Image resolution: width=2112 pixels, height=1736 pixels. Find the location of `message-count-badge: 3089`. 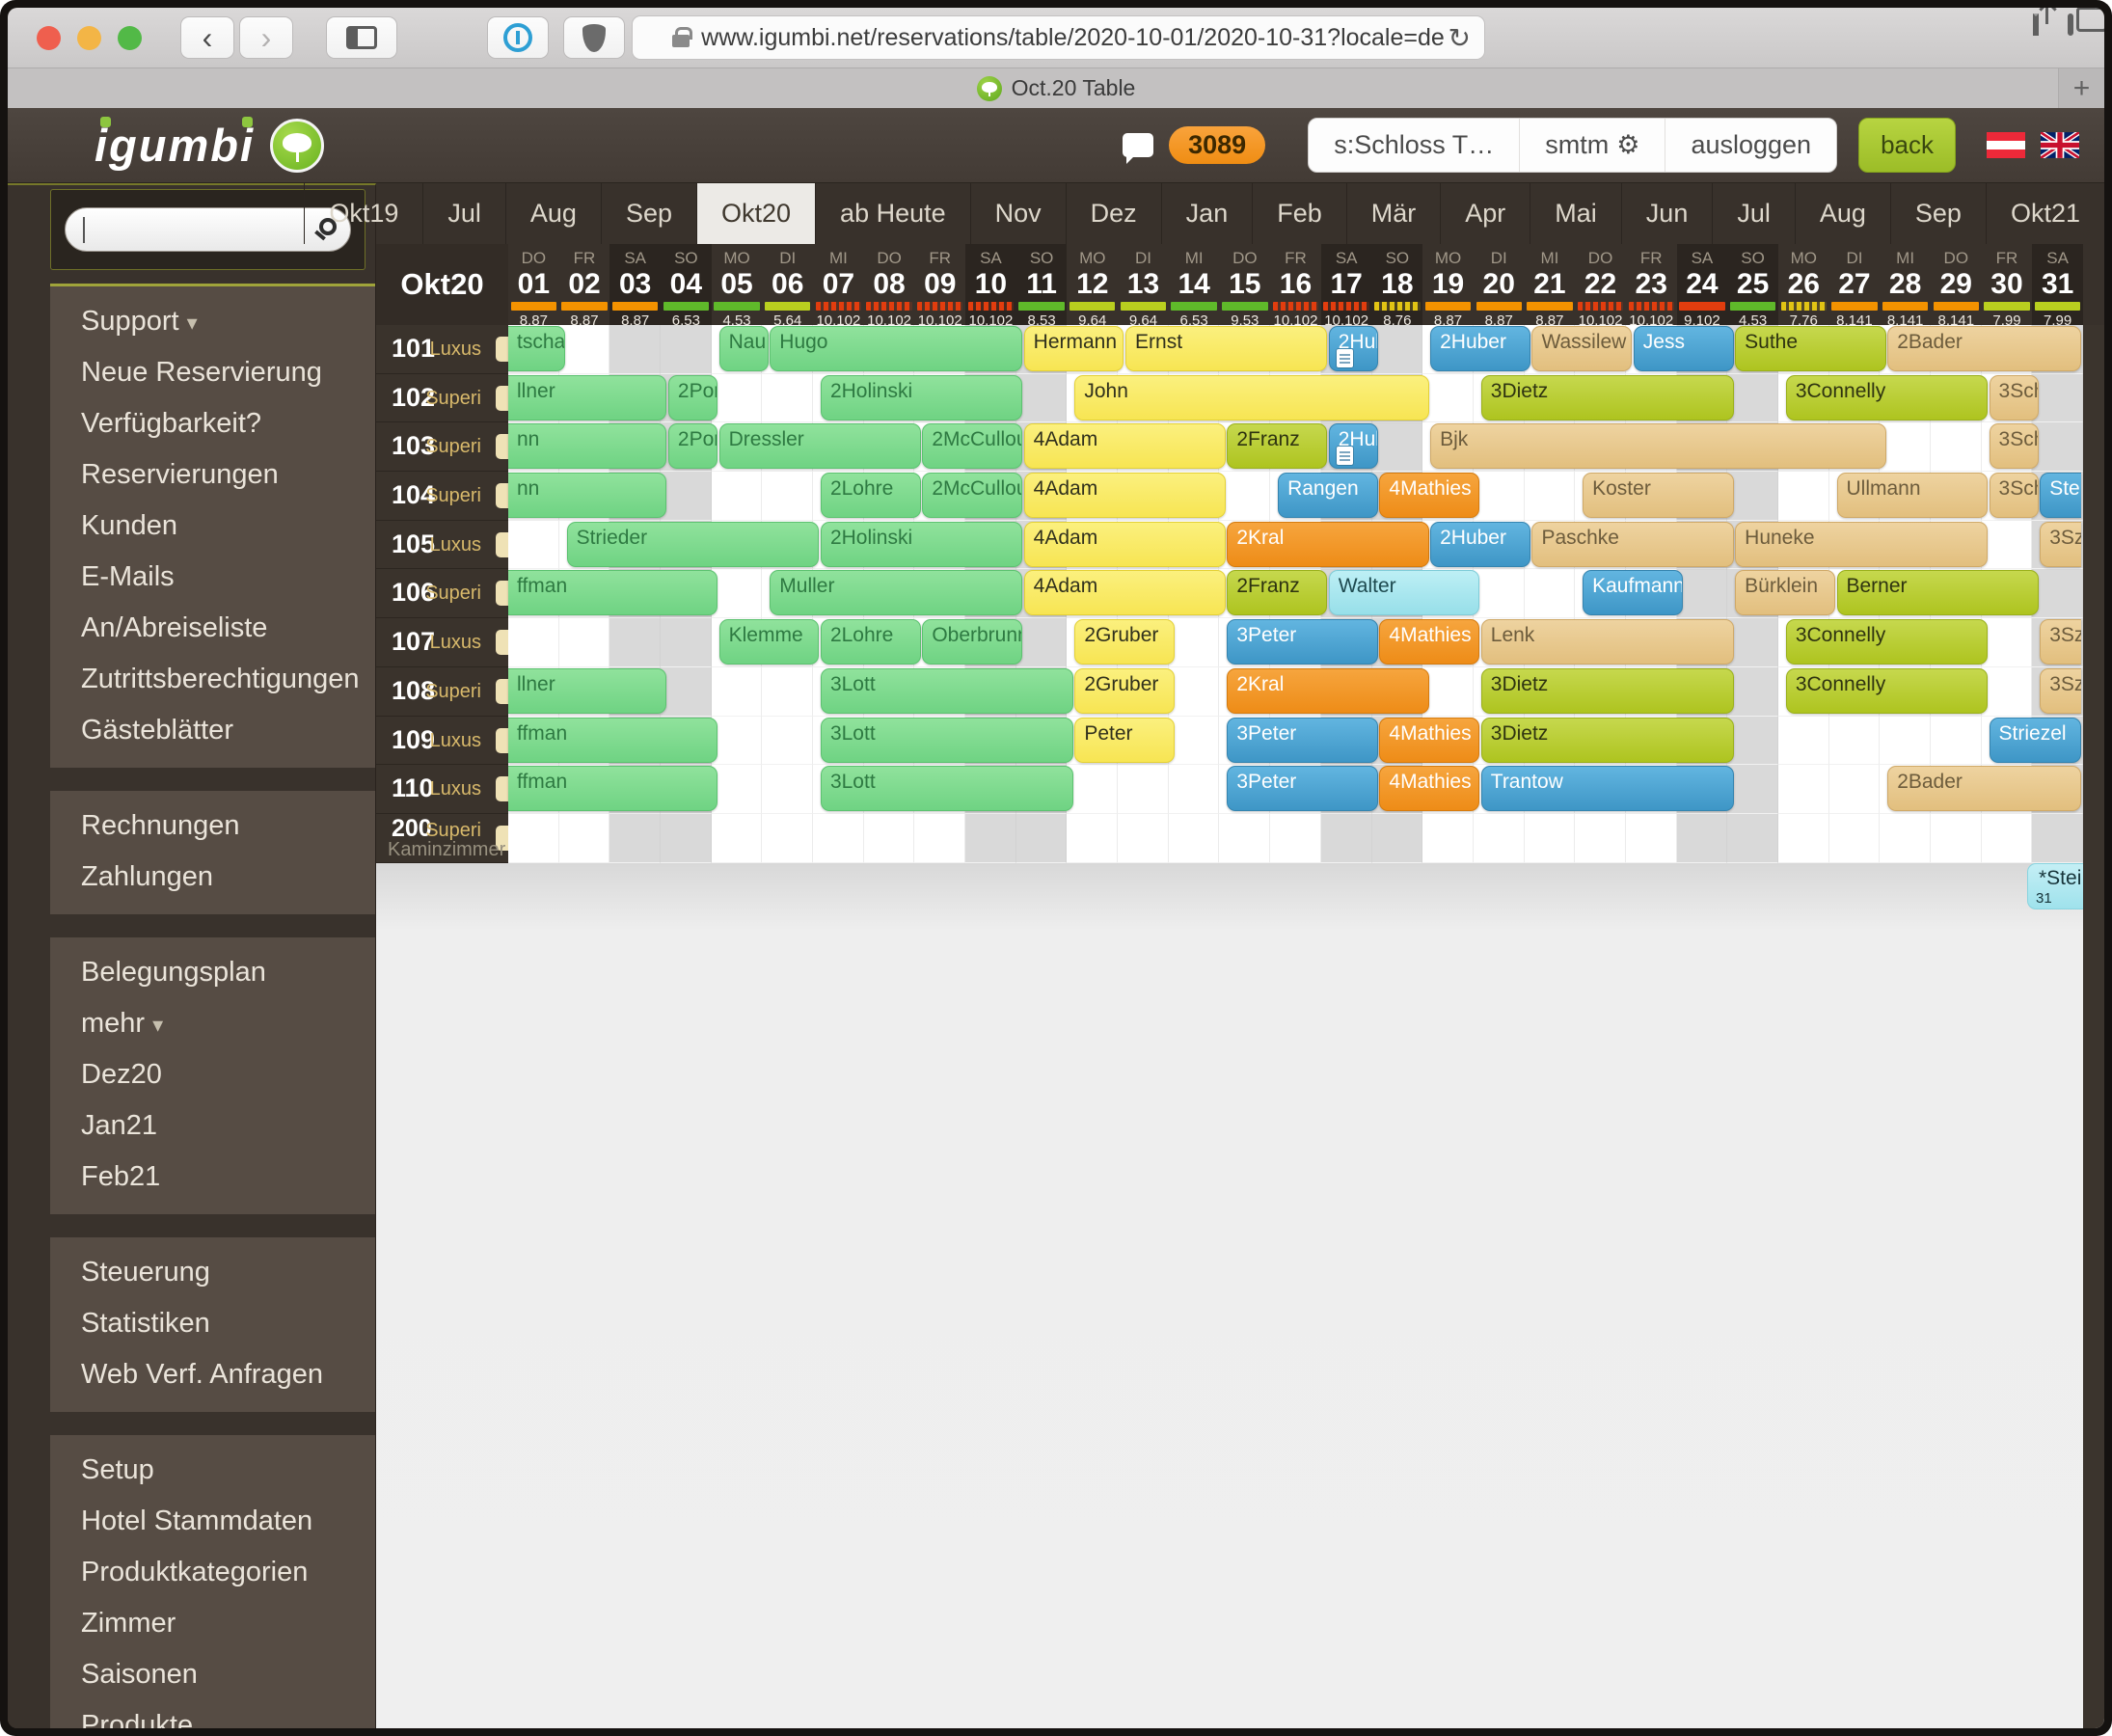

message-count-badge: 3089 is located at coordinates (1217, 145).